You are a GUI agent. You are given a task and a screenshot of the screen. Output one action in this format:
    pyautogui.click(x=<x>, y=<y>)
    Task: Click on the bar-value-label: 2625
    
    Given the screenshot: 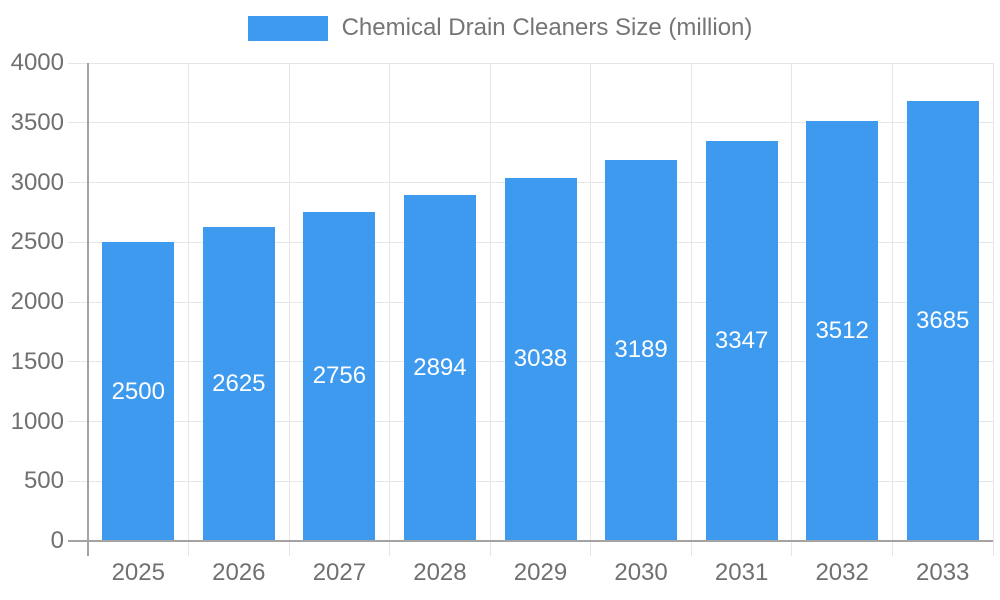 What is the action you would take?
    pyautogui.click(x=239, y=384)
    